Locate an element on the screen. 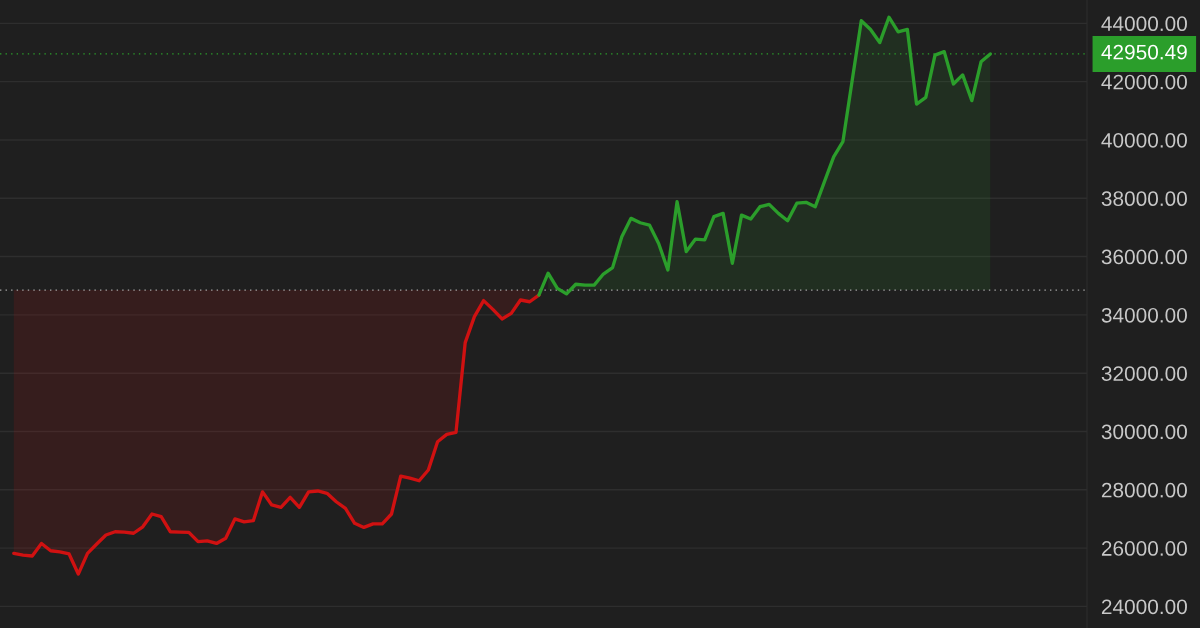  y-tick-label: 32000.00 is located at coordinates (1144, 373).